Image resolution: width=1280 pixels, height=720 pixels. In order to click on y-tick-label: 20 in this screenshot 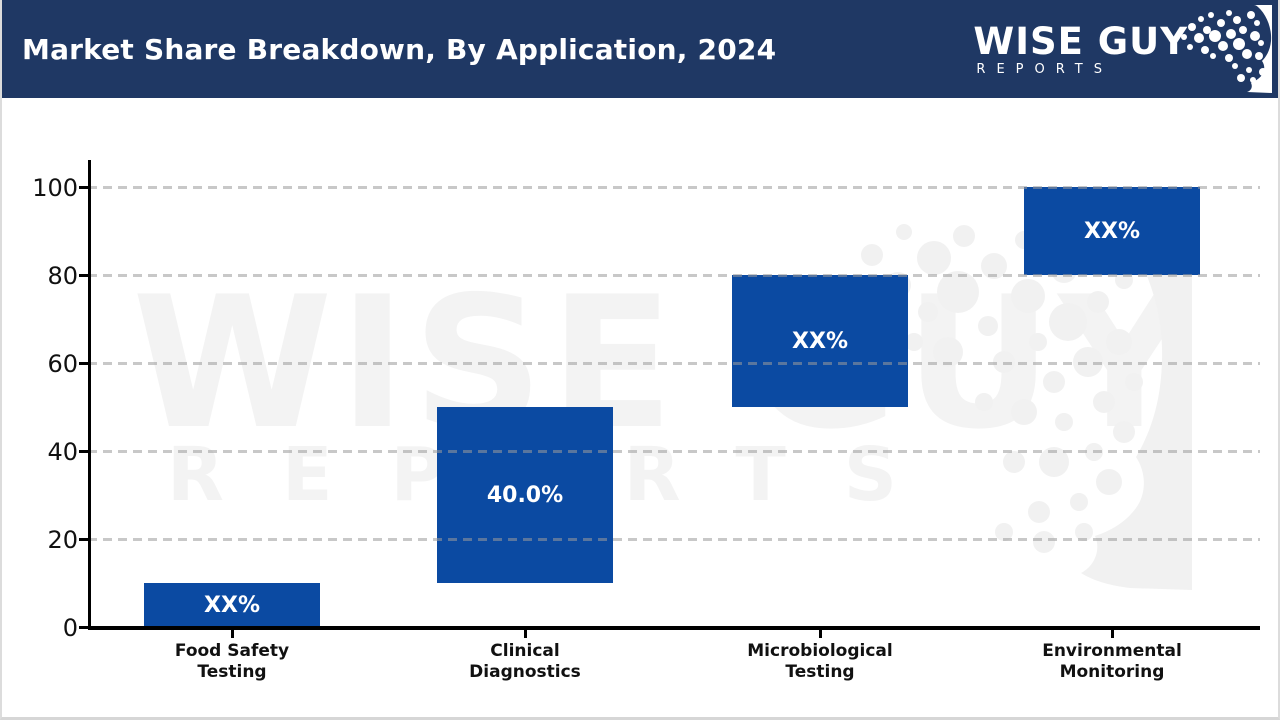, I will do `click(62, 540)`.